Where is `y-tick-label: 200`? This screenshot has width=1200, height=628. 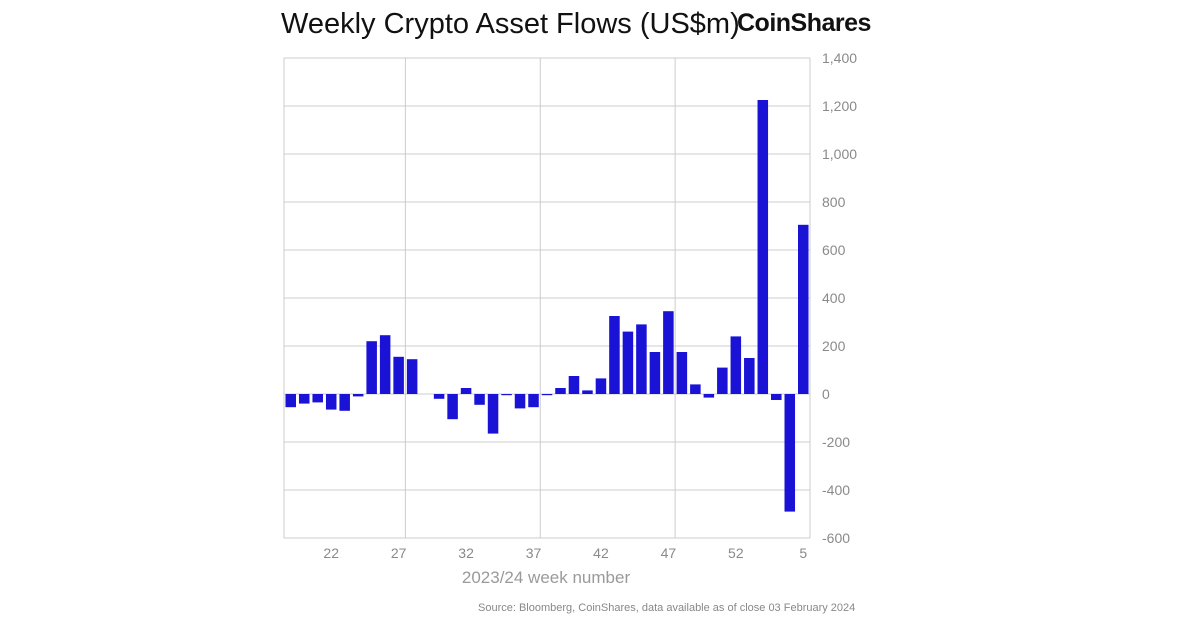
y-tick-label: 200 is located at coordinates (834, 346).